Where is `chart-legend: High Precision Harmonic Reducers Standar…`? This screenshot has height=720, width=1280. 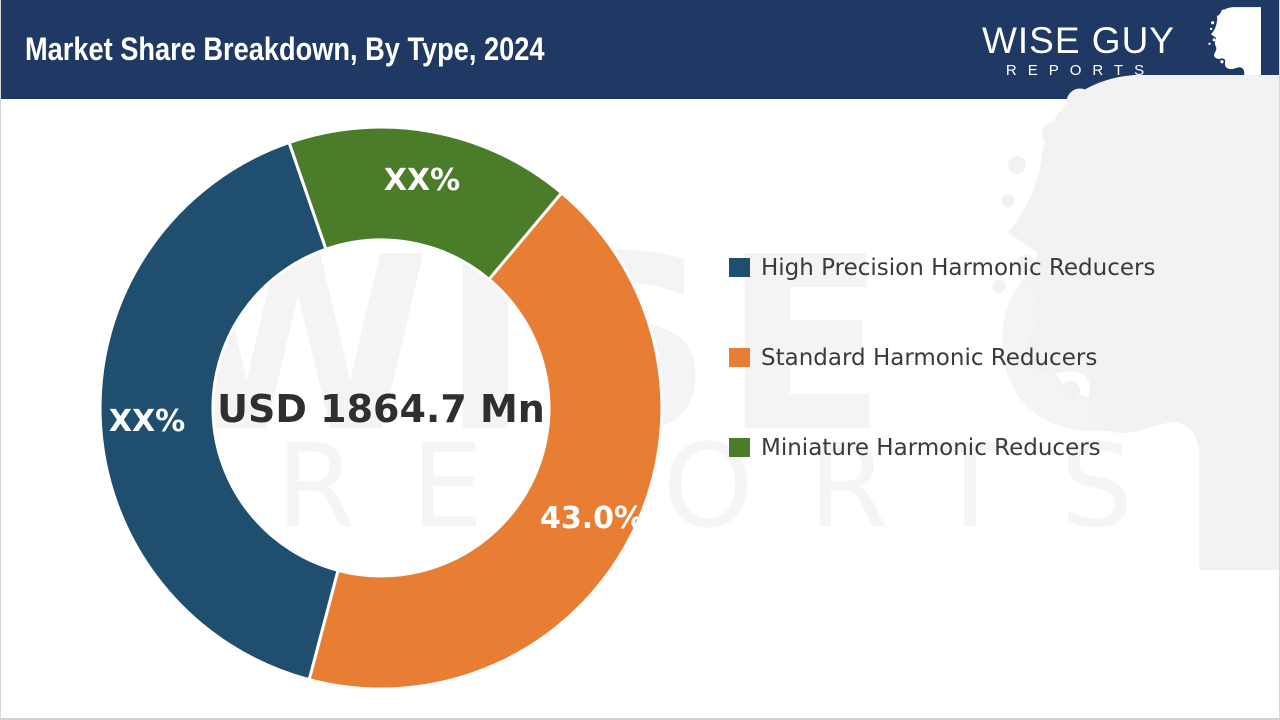 chart-legend: High Precision Harmonic Reducers Standar… is located at coordinates (942, 389).